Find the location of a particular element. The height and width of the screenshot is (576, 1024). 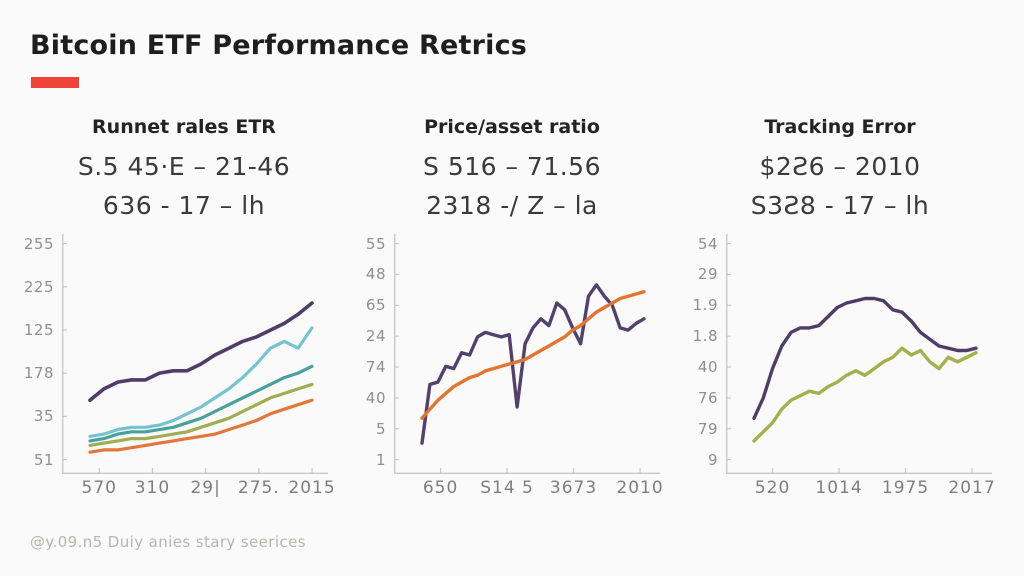

title-accent-bar is located at coordinates (55, 82).